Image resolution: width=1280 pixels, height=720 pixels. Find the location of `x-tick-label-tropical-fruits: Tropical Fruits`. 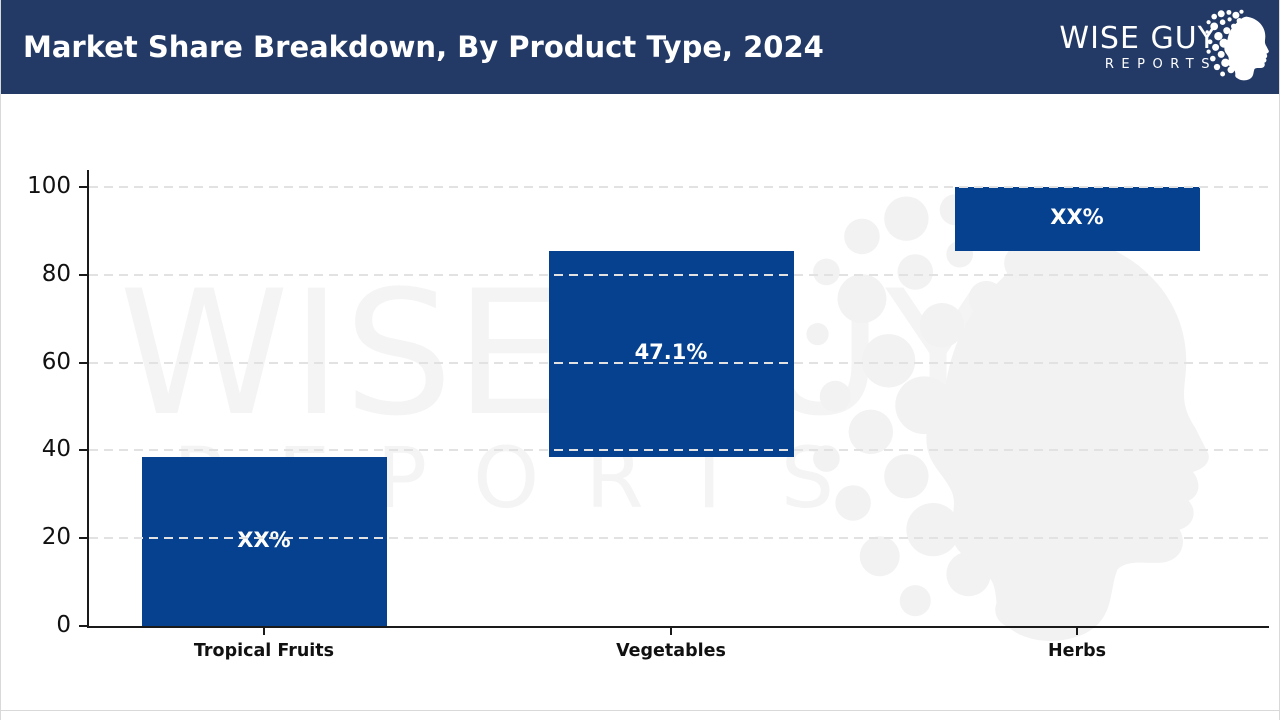

x-tick-label-tropical-fruits: Tropical Fruits is located at coordinates (264, 651).